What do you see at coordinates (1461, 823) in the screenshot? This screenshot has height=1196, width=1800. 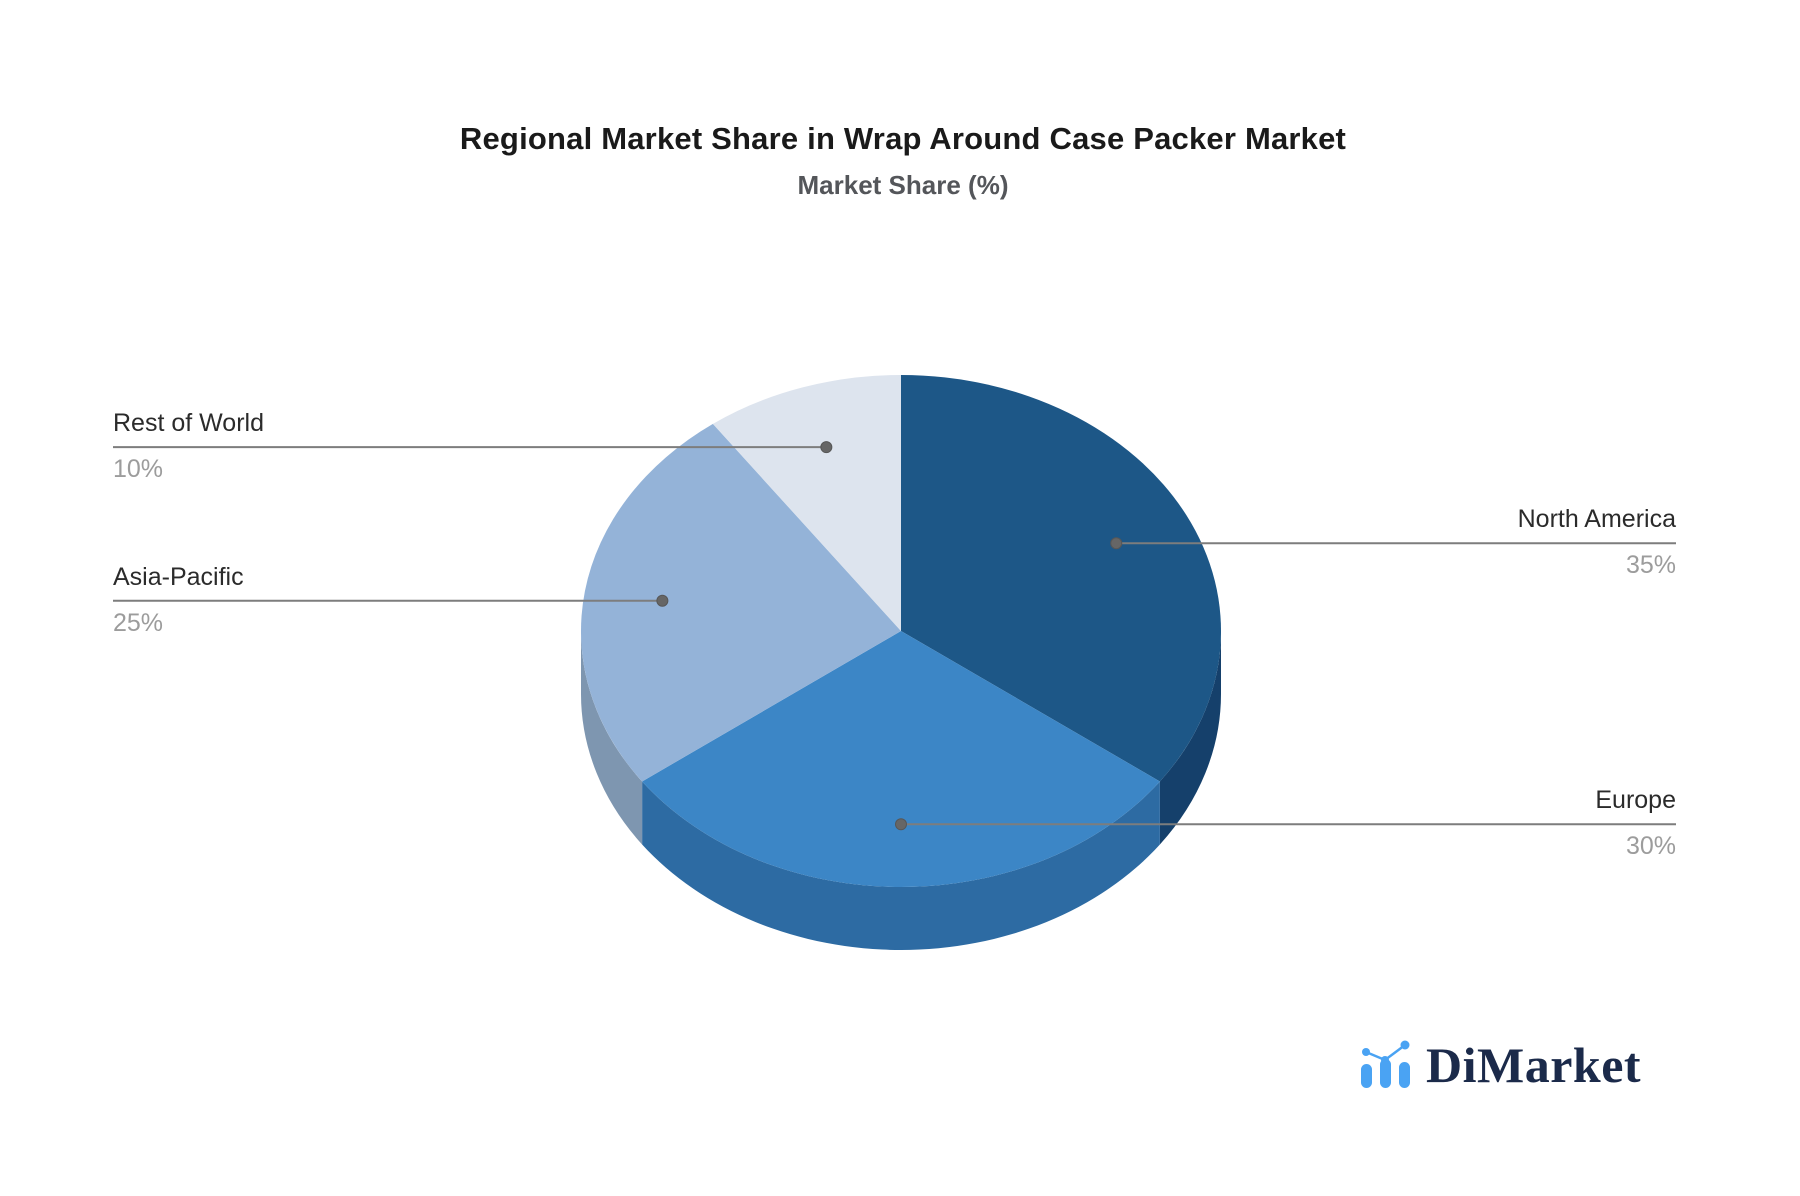 I see `callout-europe: Europe 30%` at bounding box center [1461, 823].